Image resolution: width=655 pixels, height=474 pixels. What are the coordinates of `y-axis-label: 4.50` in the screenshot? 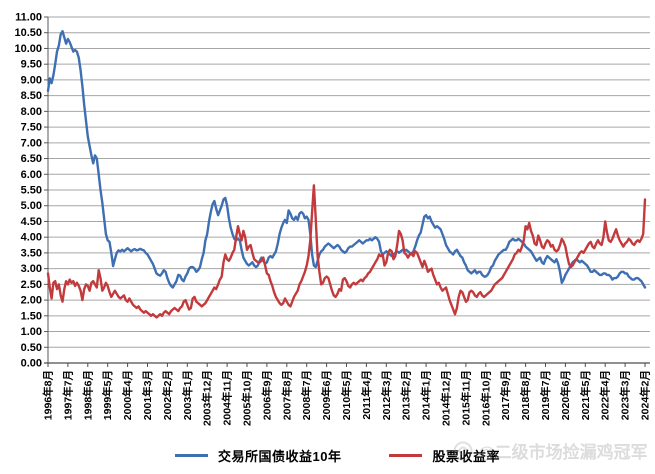 It's located at (31, 222).